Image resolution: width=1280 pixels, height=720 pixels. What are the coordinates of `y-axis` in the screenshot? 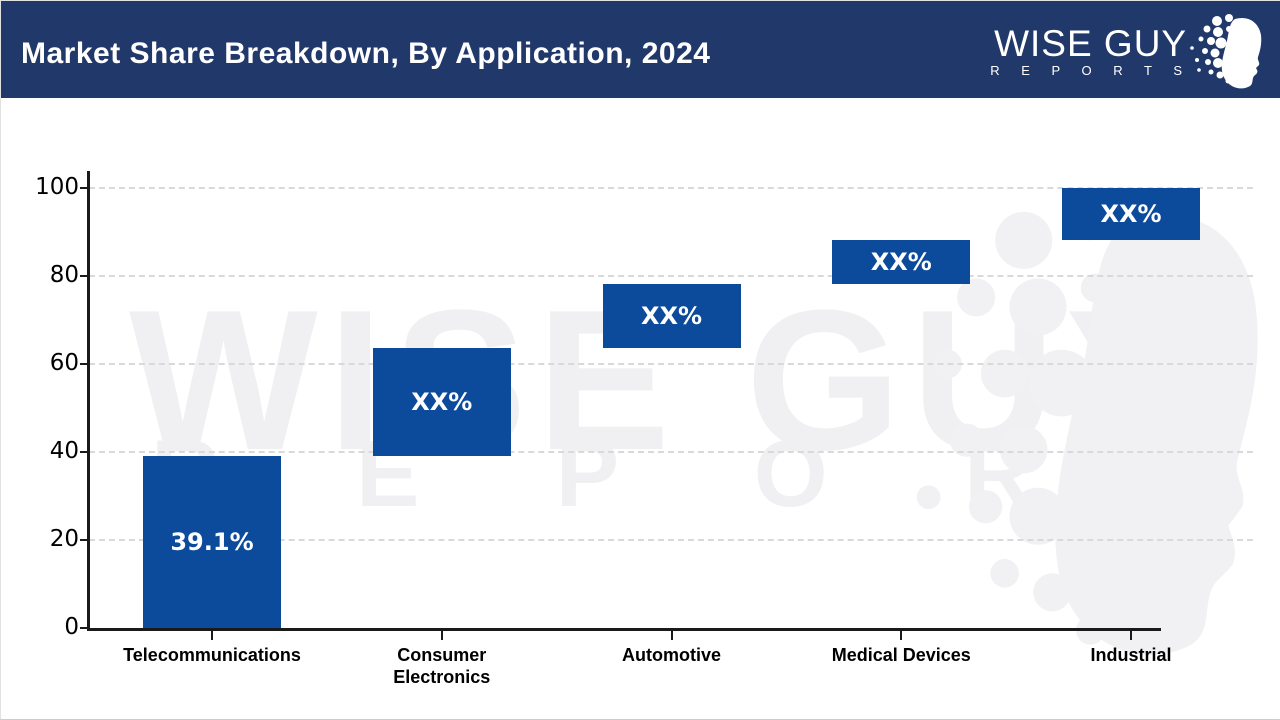 It's located at (88, 401).